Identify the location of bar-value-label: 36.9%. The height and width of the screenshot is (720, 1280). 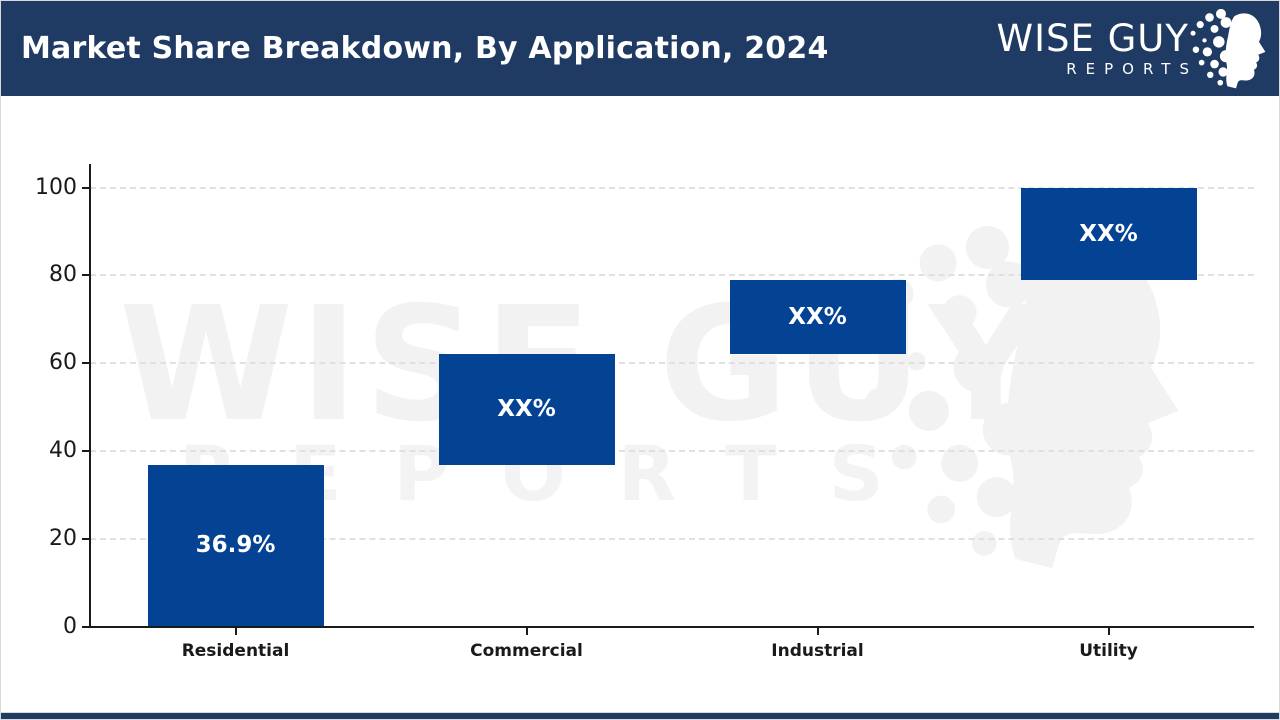
(235, 545).